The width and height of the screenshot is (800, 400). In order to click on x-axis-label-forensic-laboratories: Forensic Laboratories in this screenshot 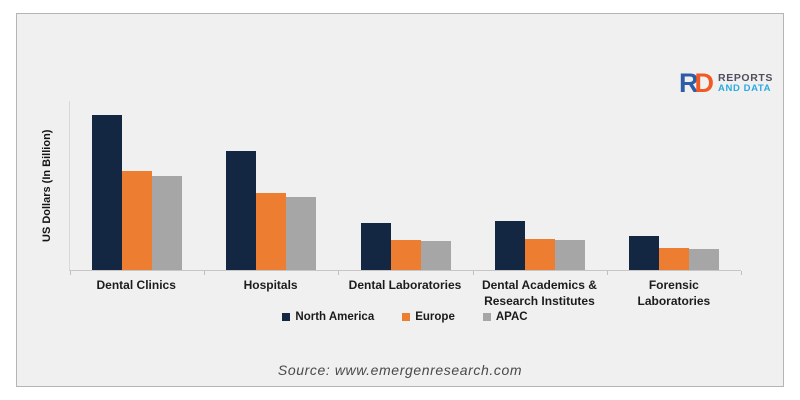, I will do `click(674, 293)`.